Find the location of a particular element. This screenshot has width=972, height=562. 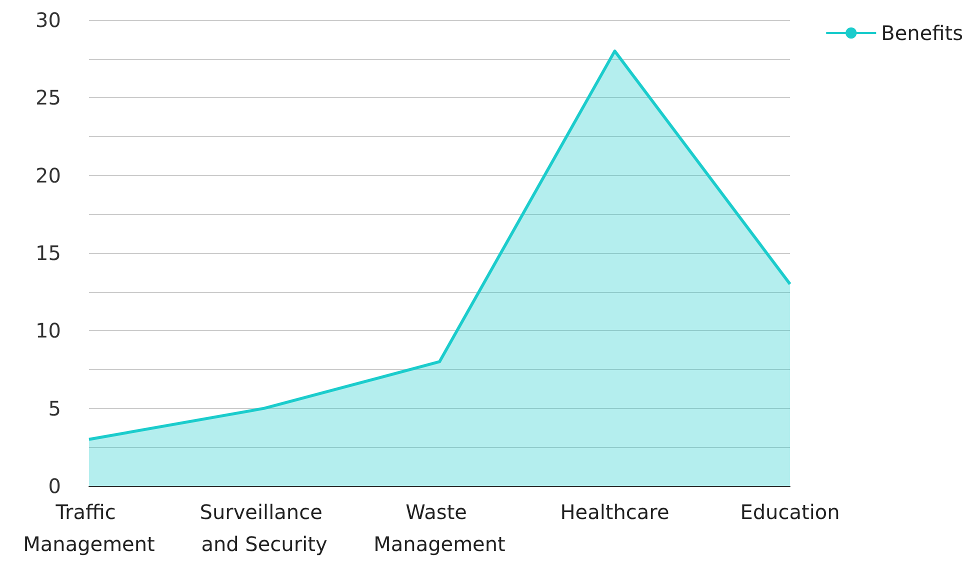

y-tick-label: 0 is located at coordinates (54, 486).